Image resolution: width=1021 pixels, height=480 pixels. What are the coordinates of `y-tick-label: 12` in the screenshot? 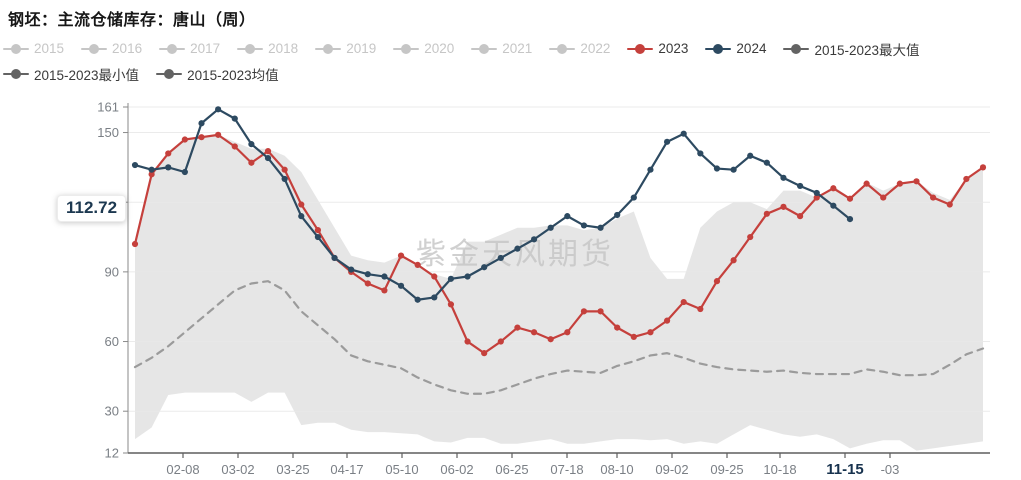 It's located at (112, 453).